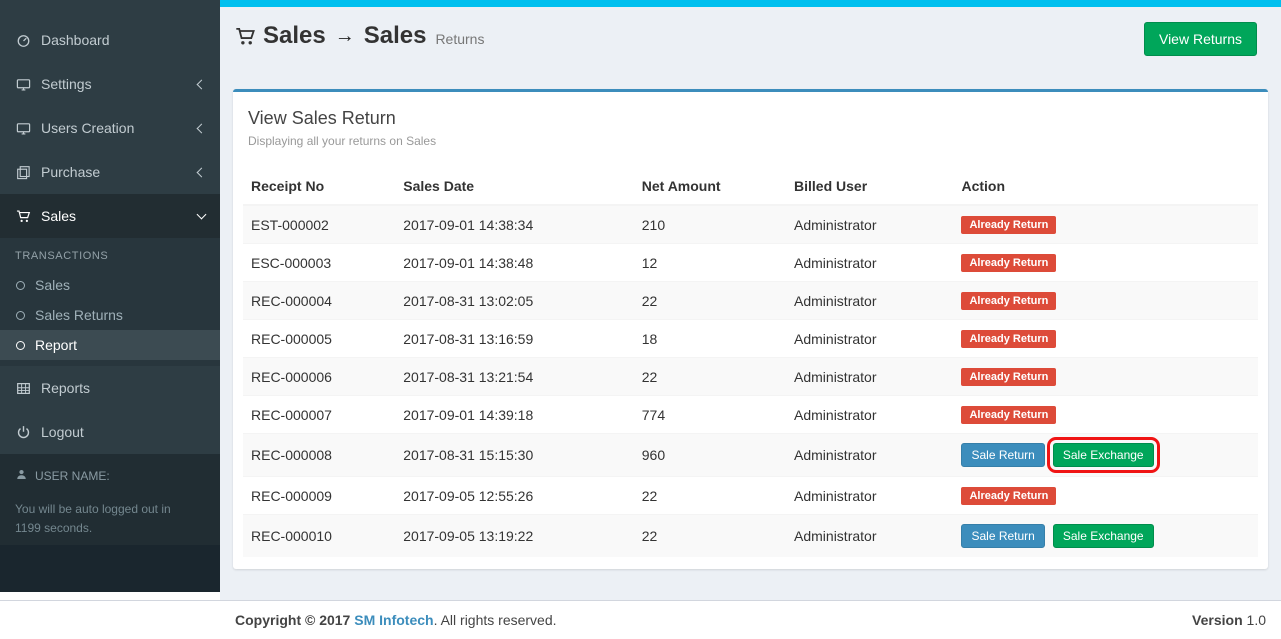 This screenshot has height=639, width=1281. What do you see at coordinates (750, 3) in the screenshot?
I see `top-accent-bar` at bounding box center [750, 3].